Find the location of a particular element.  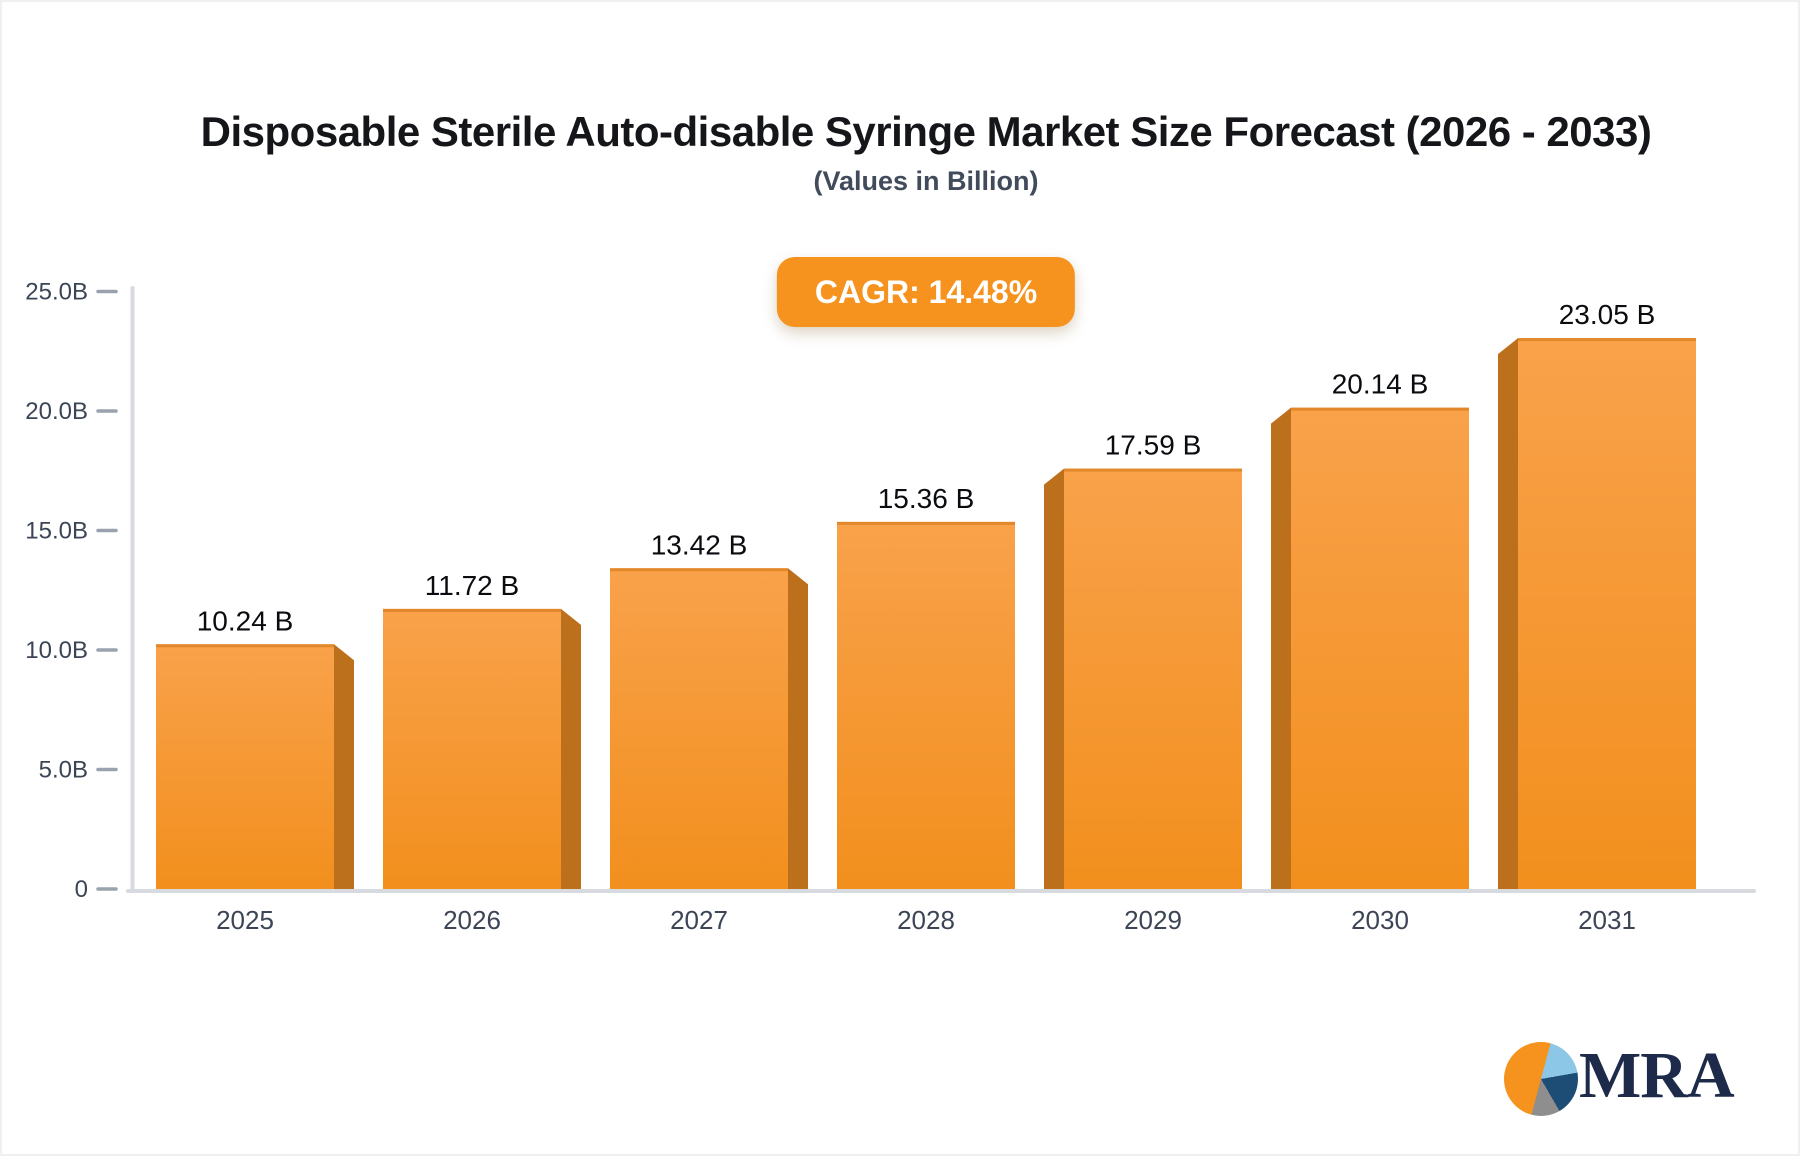

bar-top-edge-2027 is located at coordinates (699, 570).